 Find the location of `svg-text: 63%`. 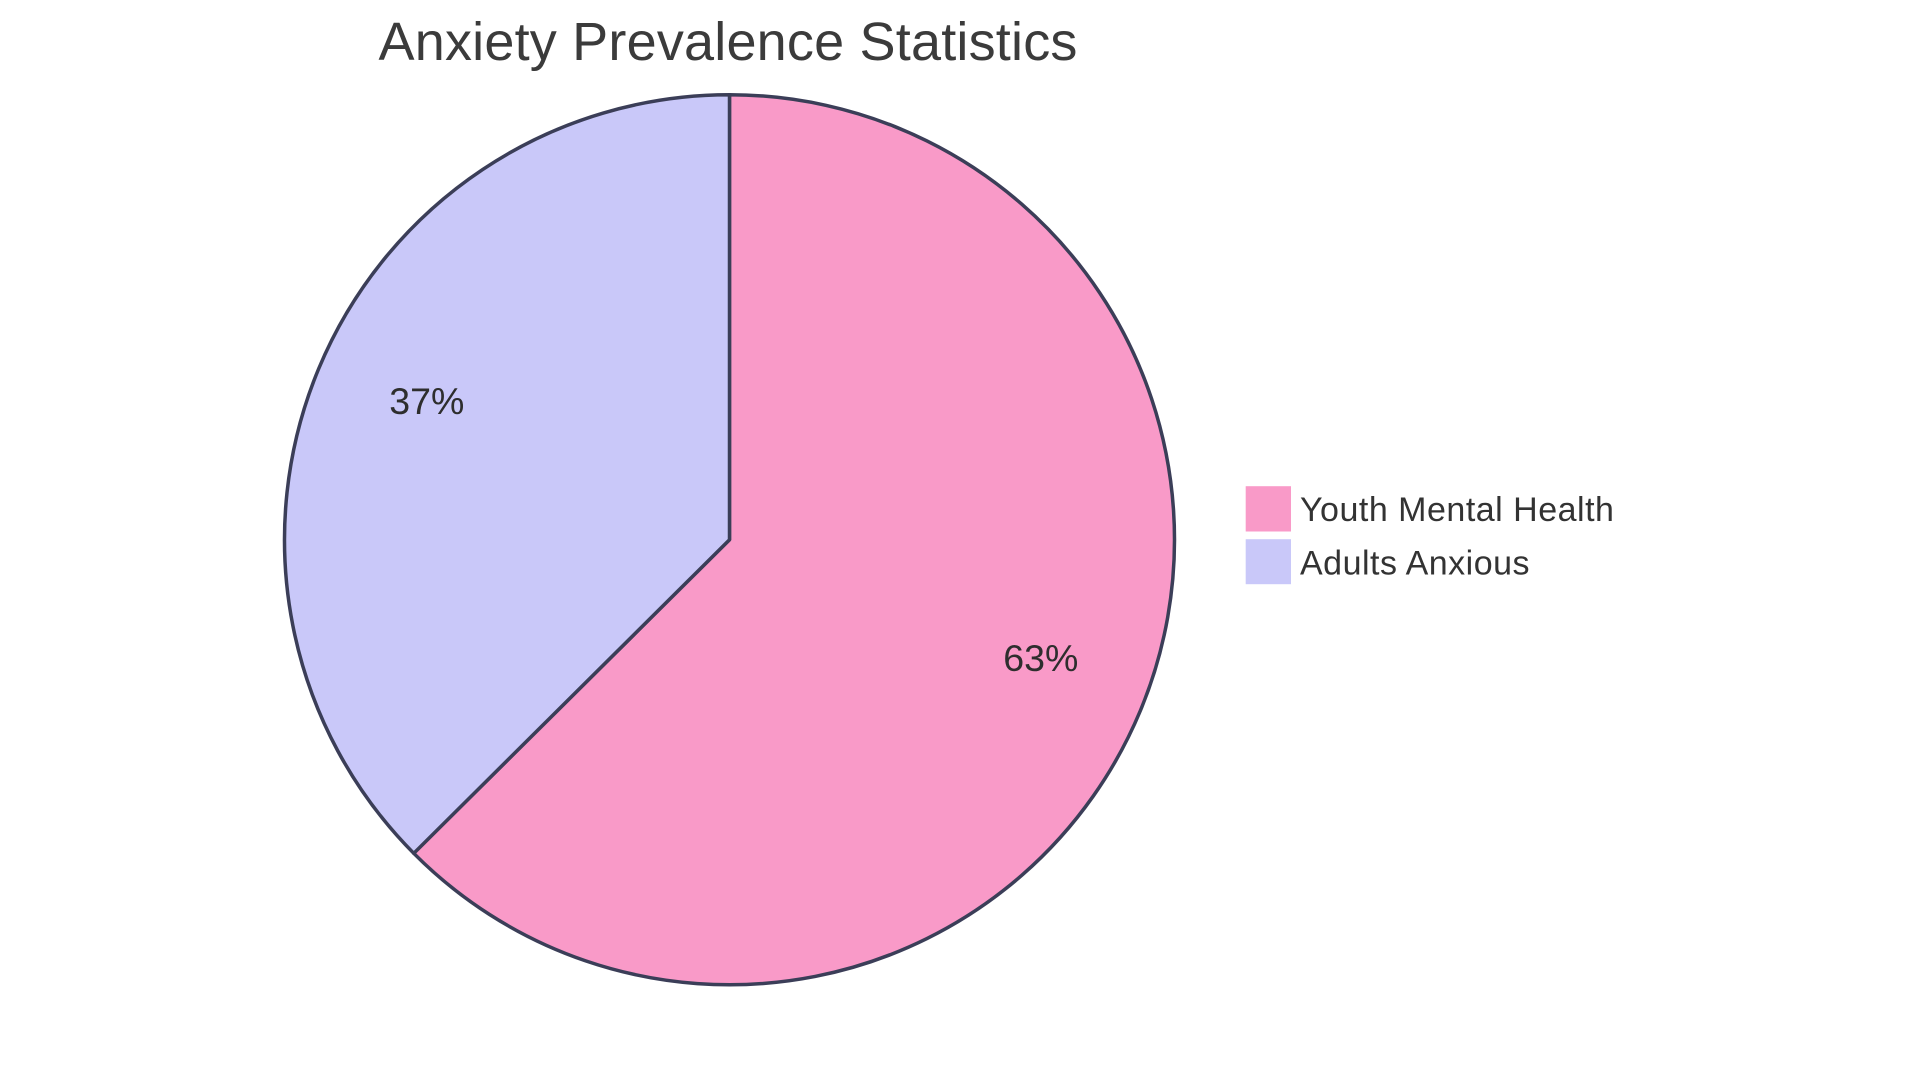

svg-text: 63% is located at coordinates (1040, 658).